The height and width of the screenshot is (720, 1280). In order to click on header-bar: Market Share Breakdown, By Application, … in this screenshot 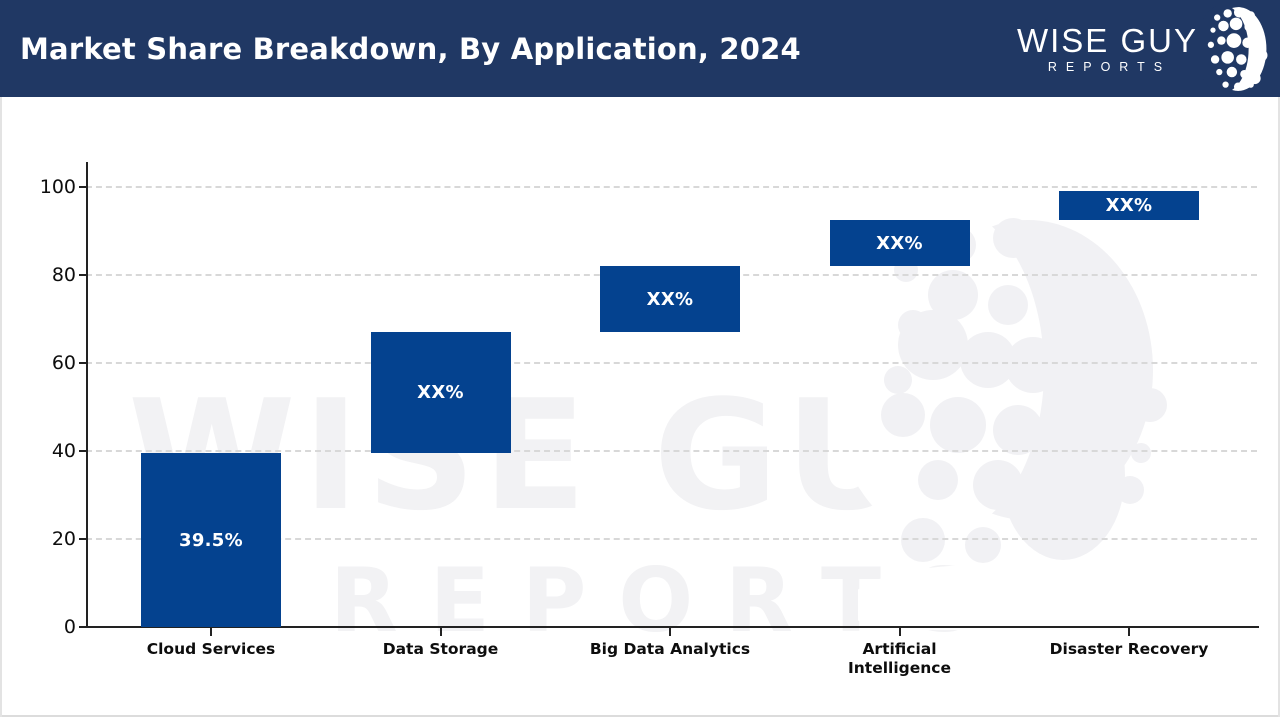, I will do `click(640, 48)`.